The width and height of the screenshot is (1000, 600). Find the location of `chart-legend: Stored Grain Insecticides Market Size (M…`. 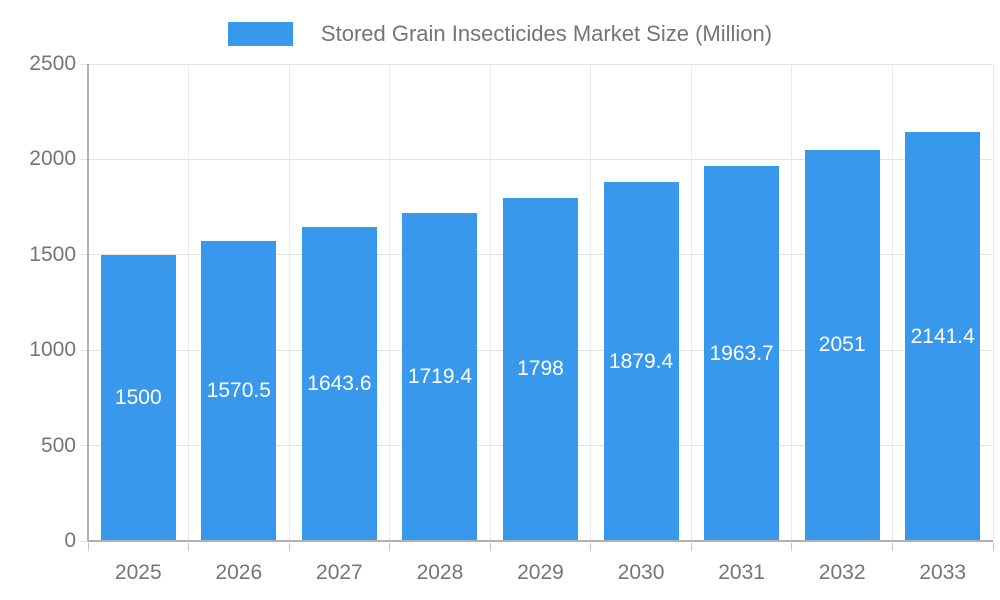

chart-legend: Stored Grain Insecticides Market Size (M… is located at coordinates (500, 34).